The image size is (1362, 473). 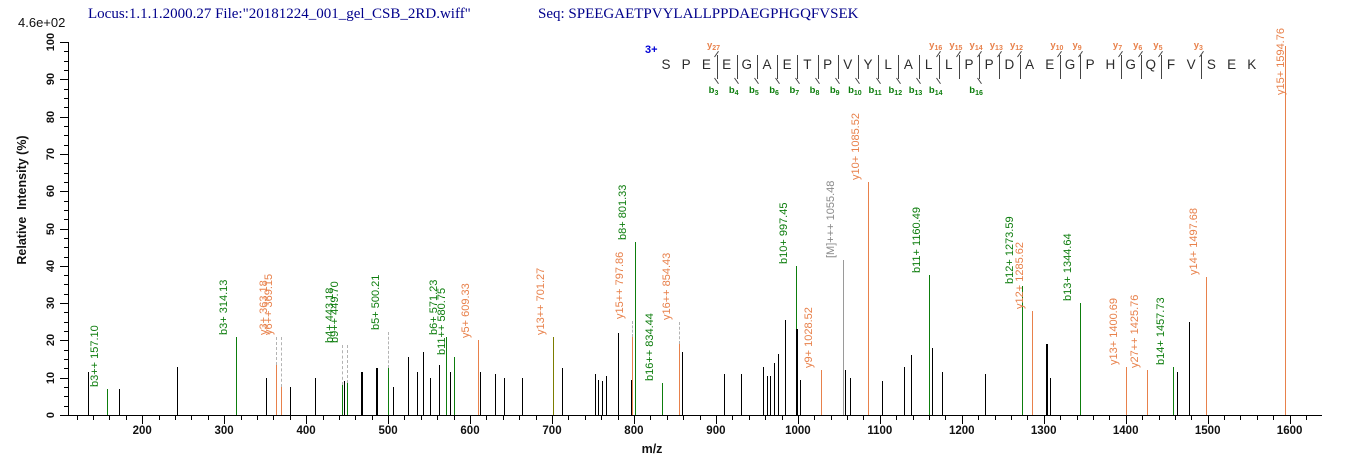 What do you see at coordinates (979, 93) in the screenshot?
I see `ion-number: 16` at bounding box center [979, 93].